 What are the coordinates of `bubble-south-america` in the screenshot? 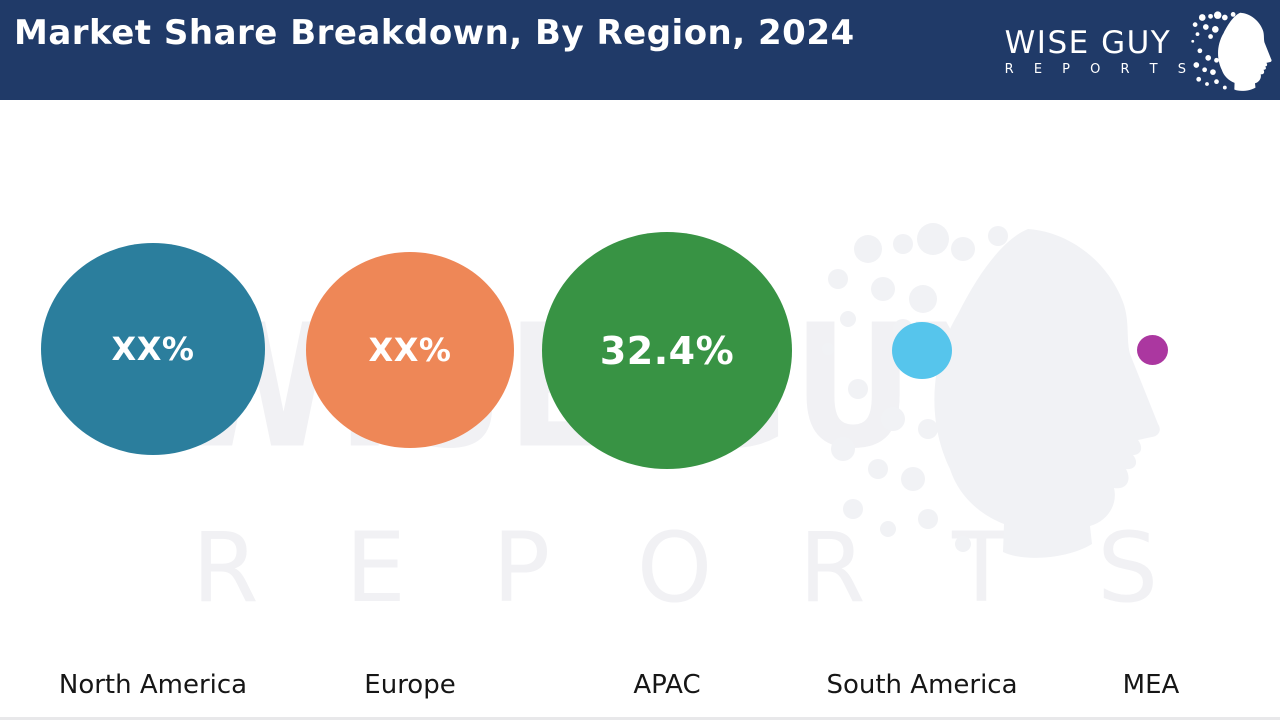 It's located at (922, 350).